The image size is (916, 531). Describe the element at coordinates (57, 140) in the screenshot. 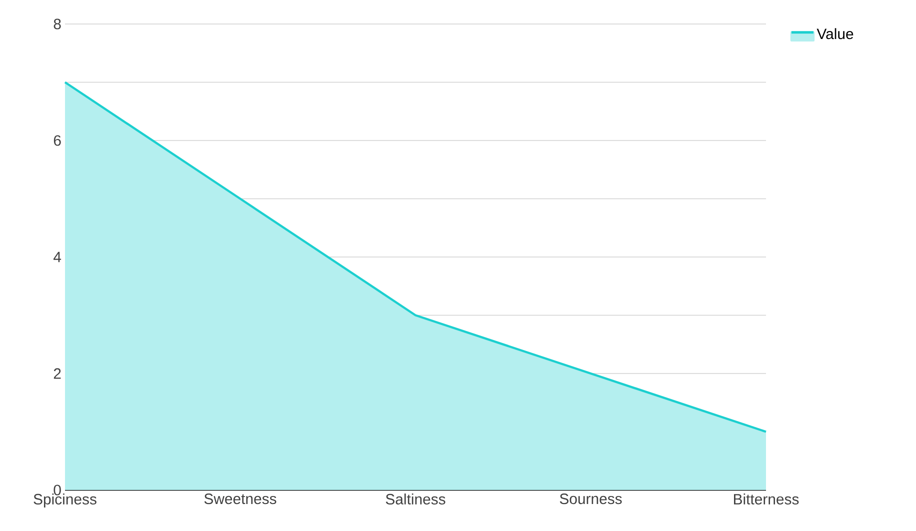

I see `y-tick-label: 6` at that location.